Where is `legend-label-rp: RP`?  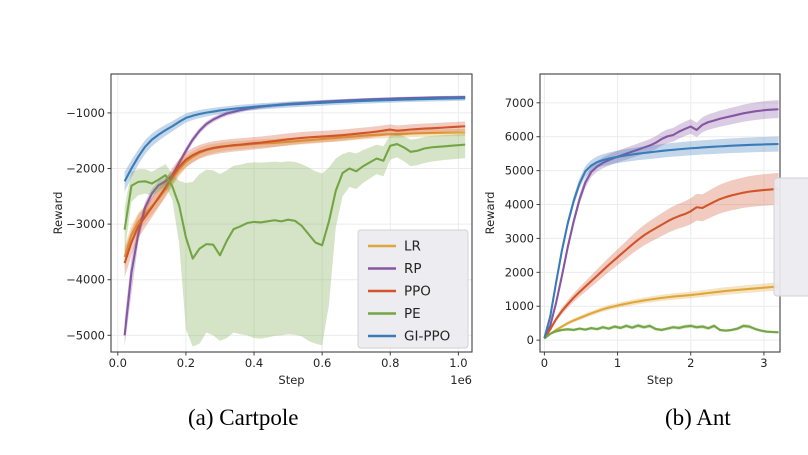
legend-label-rp: RP is located at coordinates (413, 269).